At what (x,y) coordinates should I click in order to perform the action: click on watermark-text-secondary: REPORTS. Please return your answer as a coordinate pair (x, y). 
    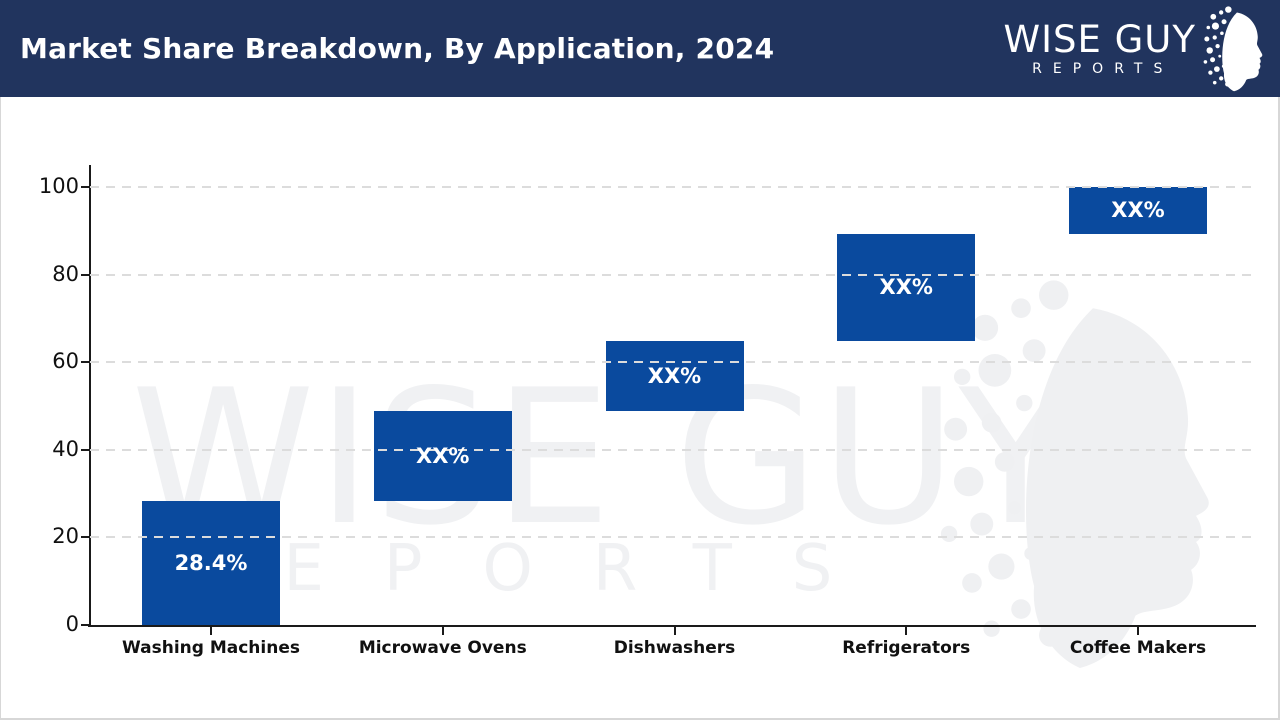
    Looking at the image, I should click on (536, 569).